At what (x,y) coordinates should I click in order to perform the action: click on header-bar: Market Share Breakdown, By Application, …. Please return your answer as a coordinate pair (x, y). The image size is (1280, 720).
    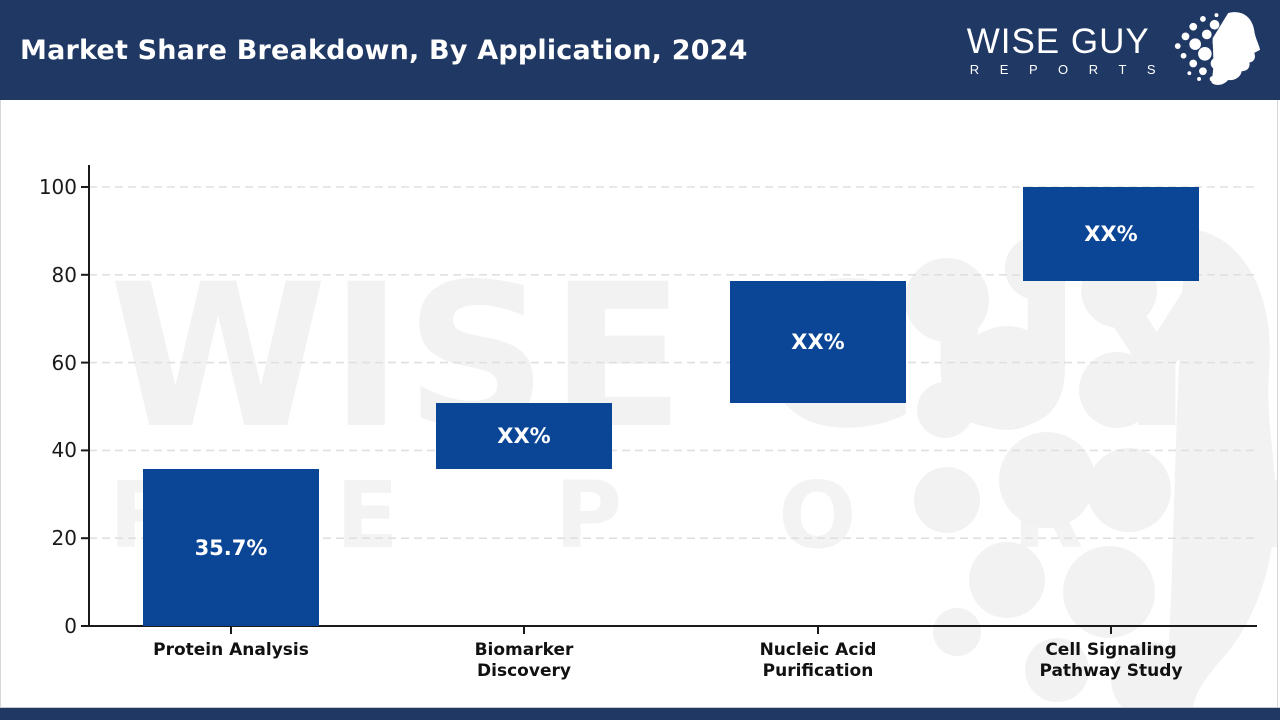
    Looking at the image, I should click on (640, 50).